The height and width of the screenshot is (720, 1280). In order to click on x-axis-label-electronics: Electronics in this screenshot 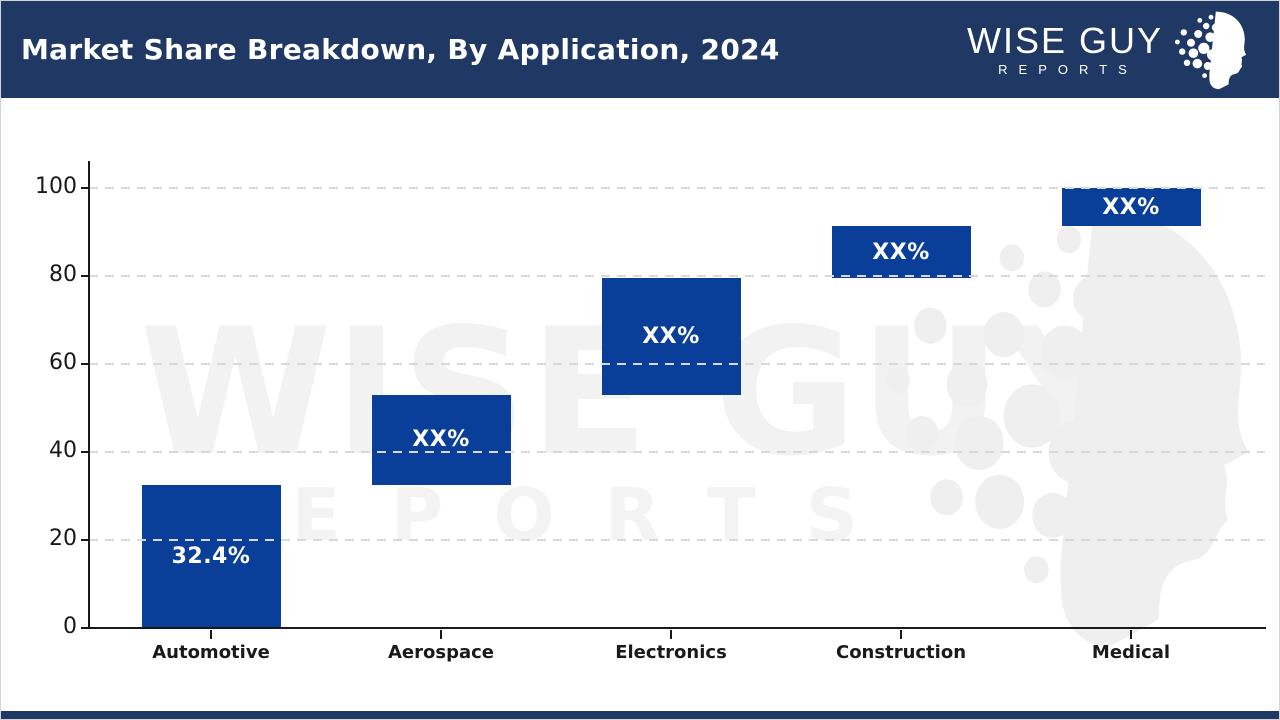, I will do `click(671, 652)`.